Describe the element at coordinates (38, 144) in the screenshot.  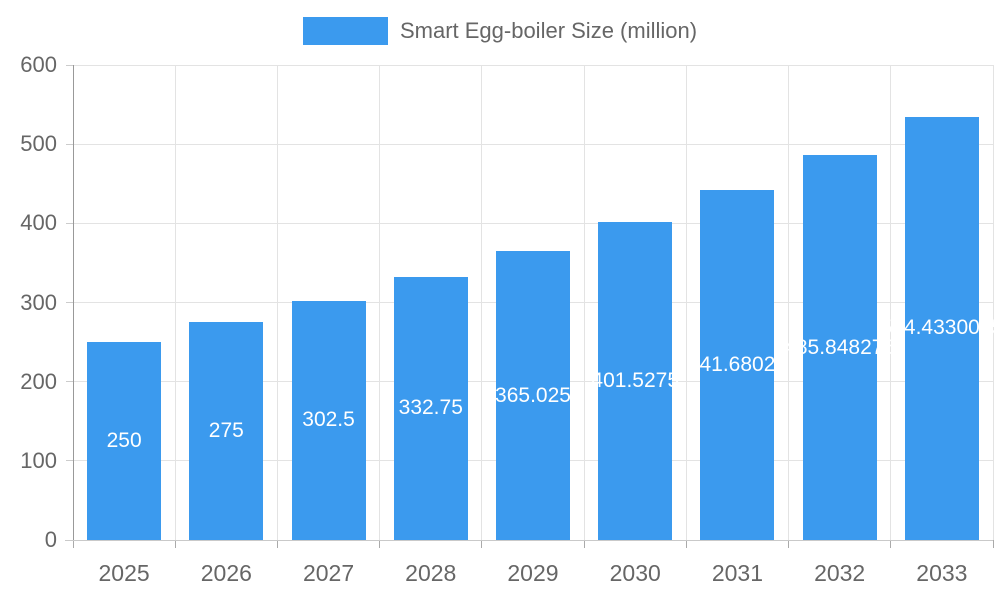
I see `y-axis-label: 500` at that location.